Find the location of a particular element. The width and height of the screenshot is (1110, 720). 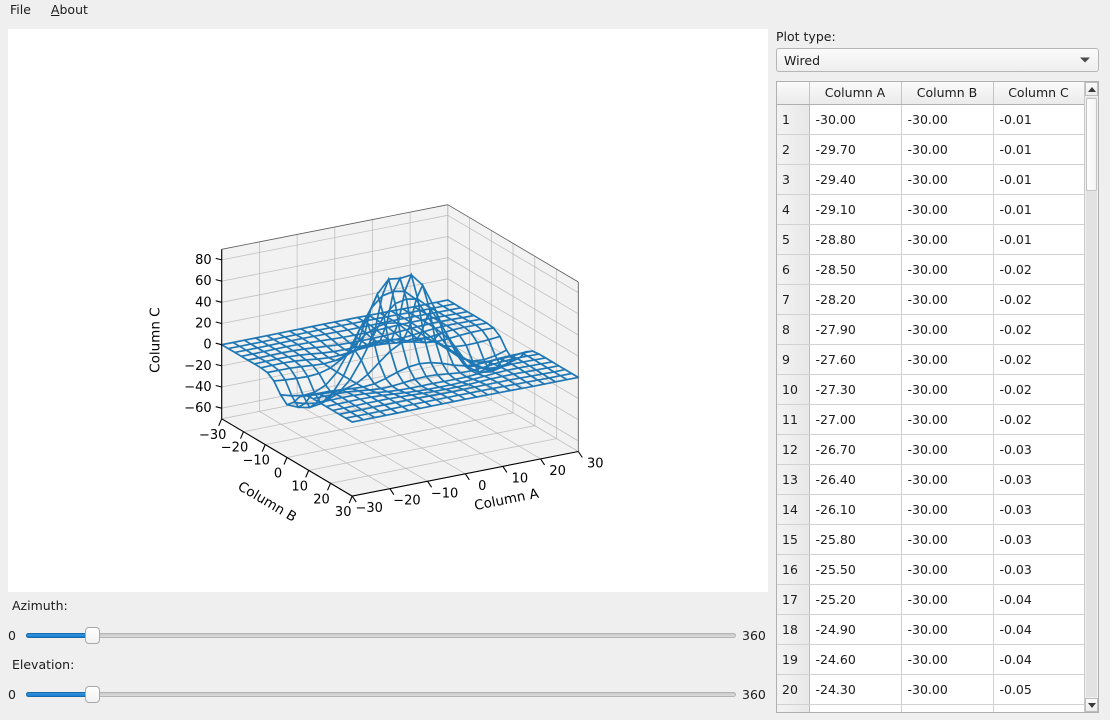

cell-column-a: -26.40 is located at coordinates (855, 479).